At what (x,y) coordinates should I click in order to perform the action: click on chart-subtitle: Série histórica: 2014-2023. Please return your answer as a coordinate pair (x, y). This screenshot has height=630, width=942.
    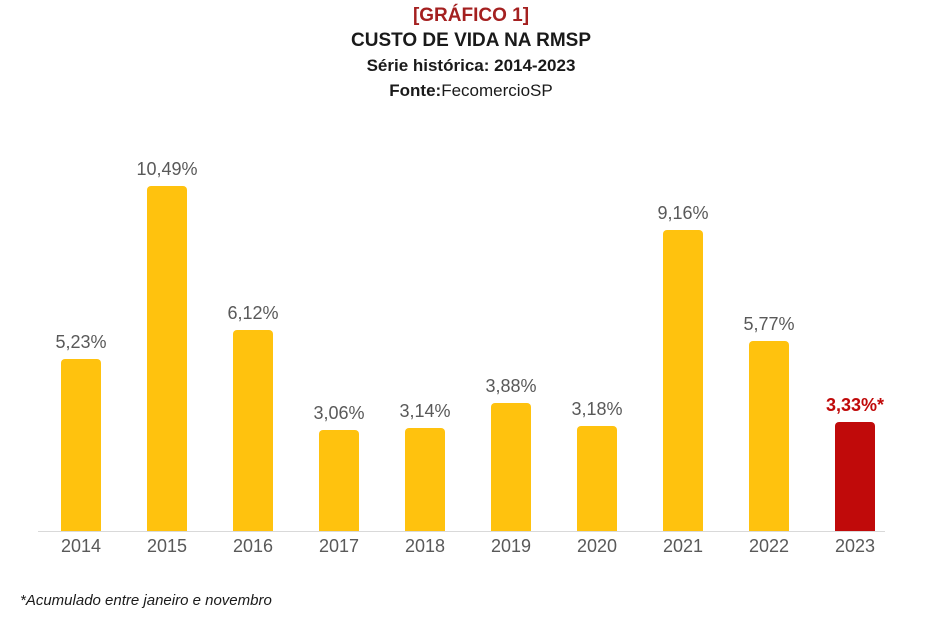
    Looking at the image, I should click on (471, 65).